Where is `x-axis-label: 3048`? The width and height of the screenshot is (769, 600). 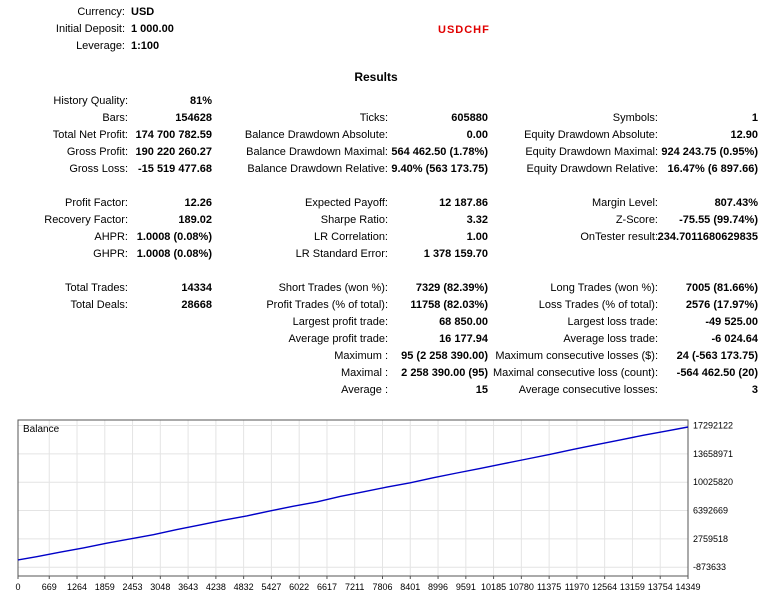
x-axis-label: 3048 is located at coordinates (160, 587).